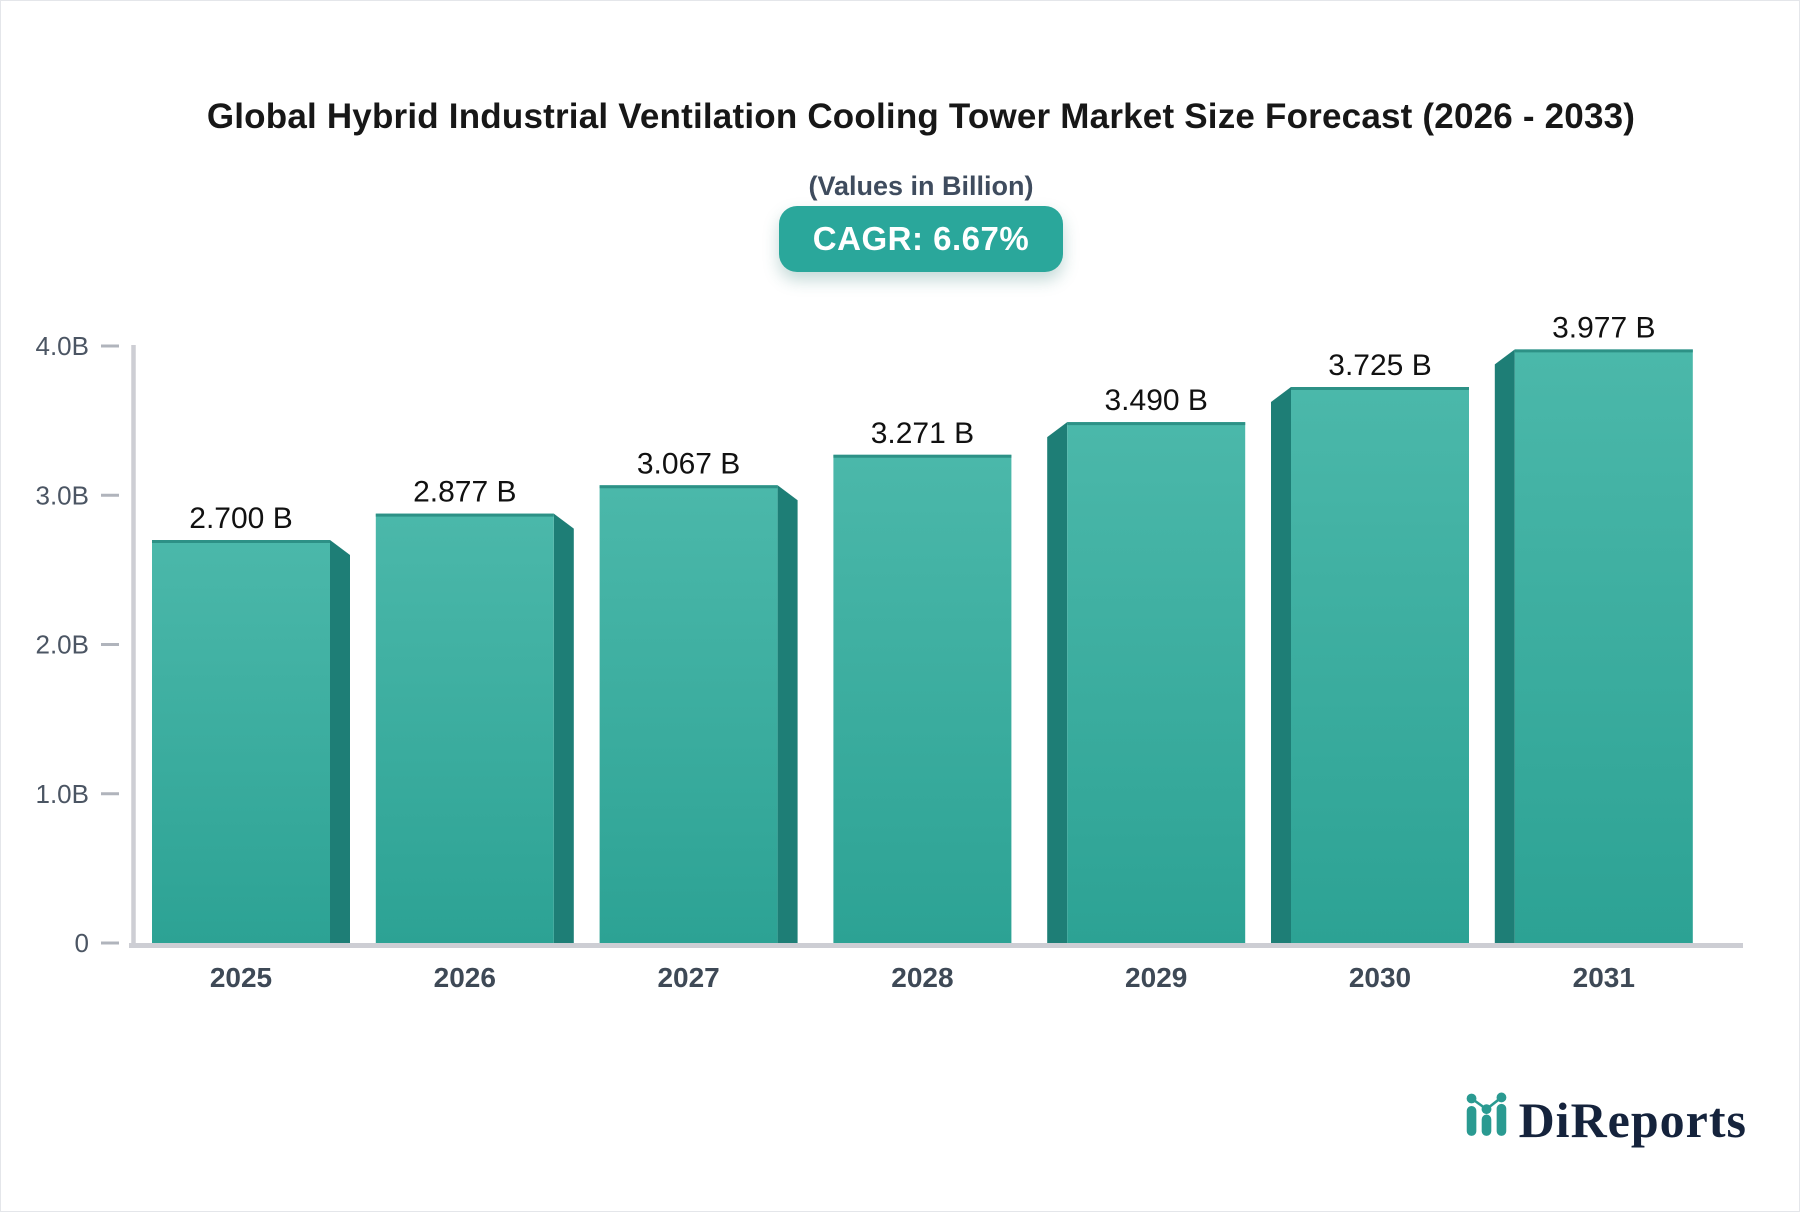 This screenshot has height=1212, width=1800. Describe the element at coordinates (1380, 977) in the screenshot. I see `x-axis-label: 2030` at that location.